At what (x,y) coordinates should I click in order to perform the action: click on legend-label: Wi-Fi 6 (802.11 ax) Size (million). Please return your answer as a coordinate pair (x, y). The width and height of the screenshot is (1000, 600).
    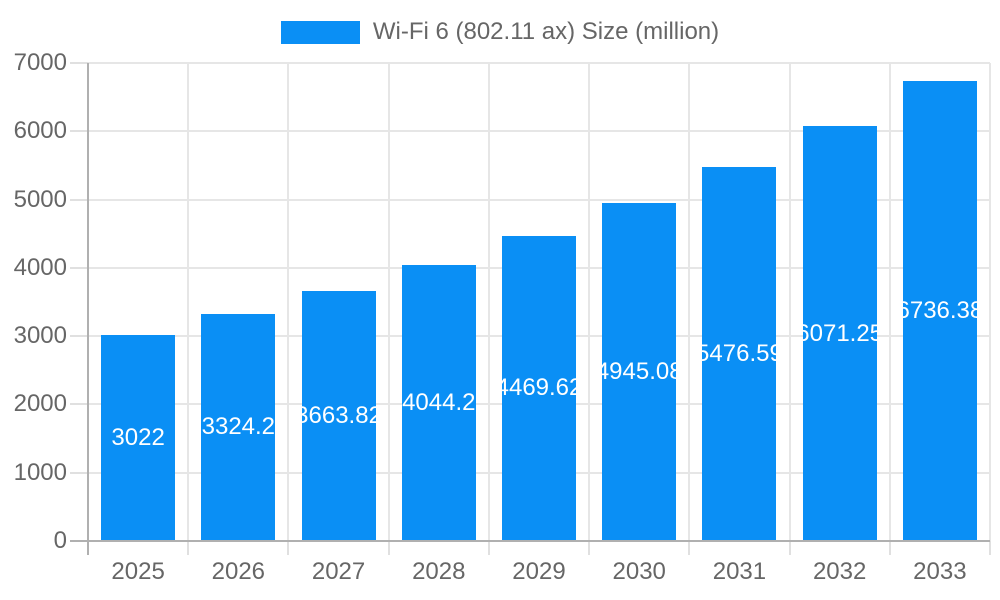
    Looking at the image, I should click on (546, 31).